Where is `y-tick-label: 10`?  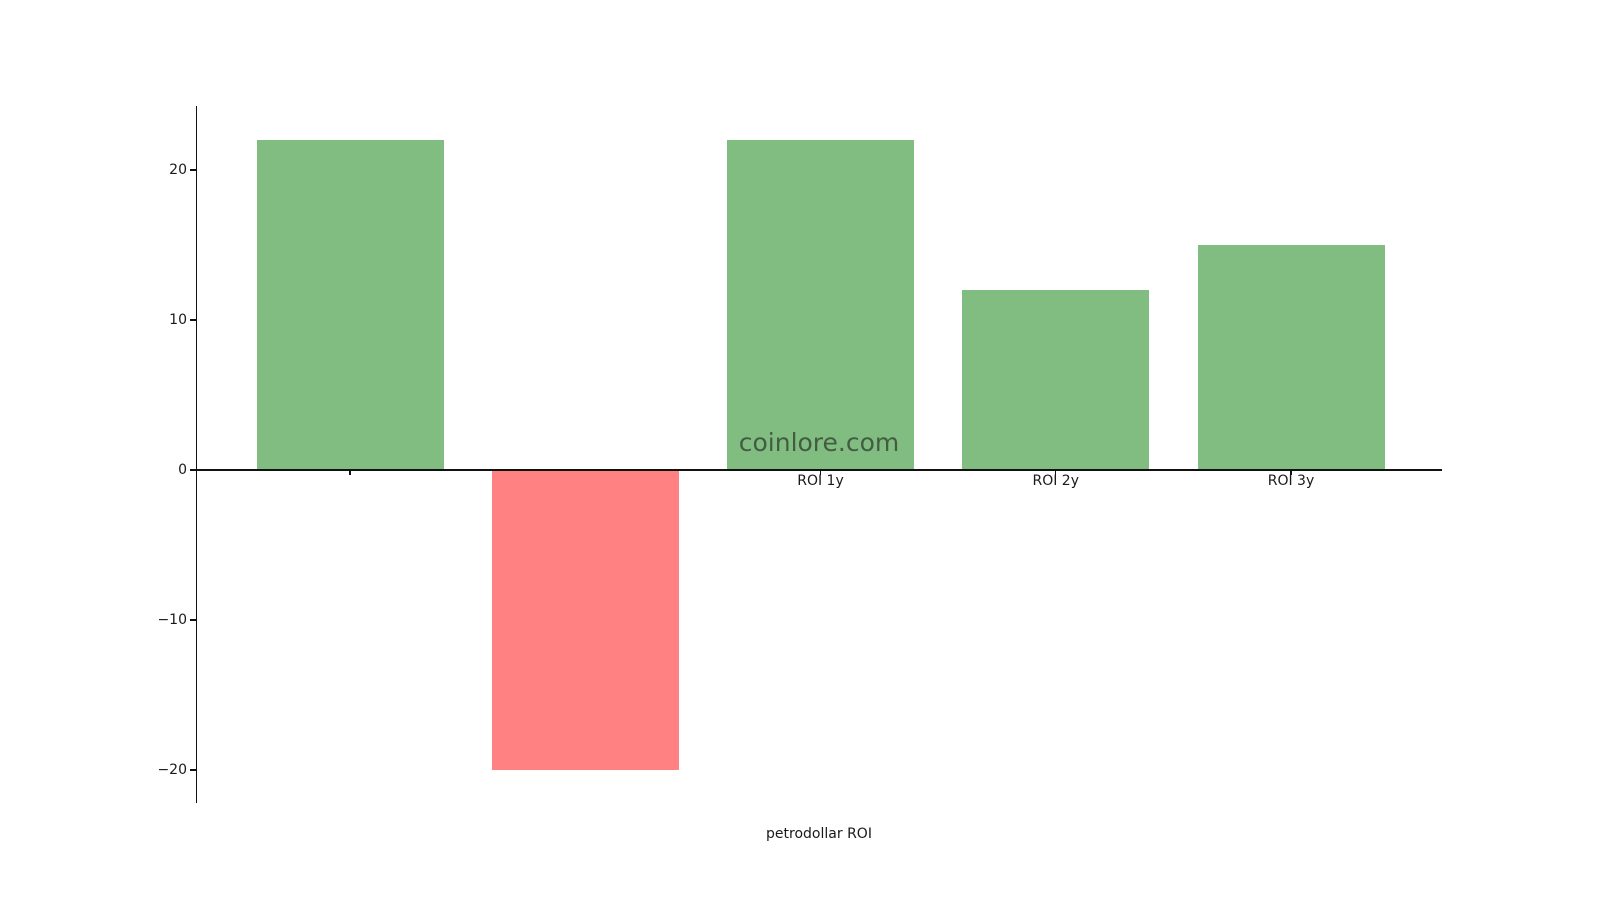 y-tick-label: 10 is located at coordinates (178, 320).